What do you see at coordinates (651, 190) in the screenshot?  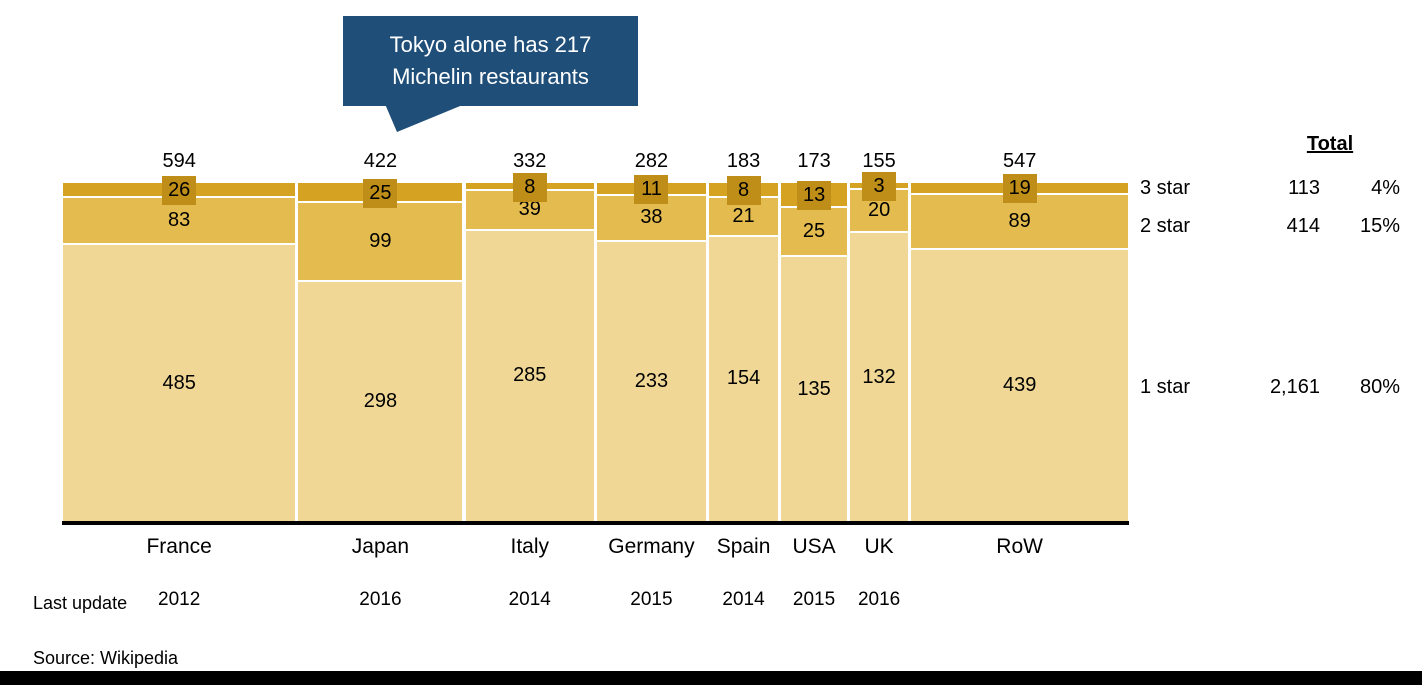 I see `value-chip-3star-germany: 11` at bounding box center [651, 190].